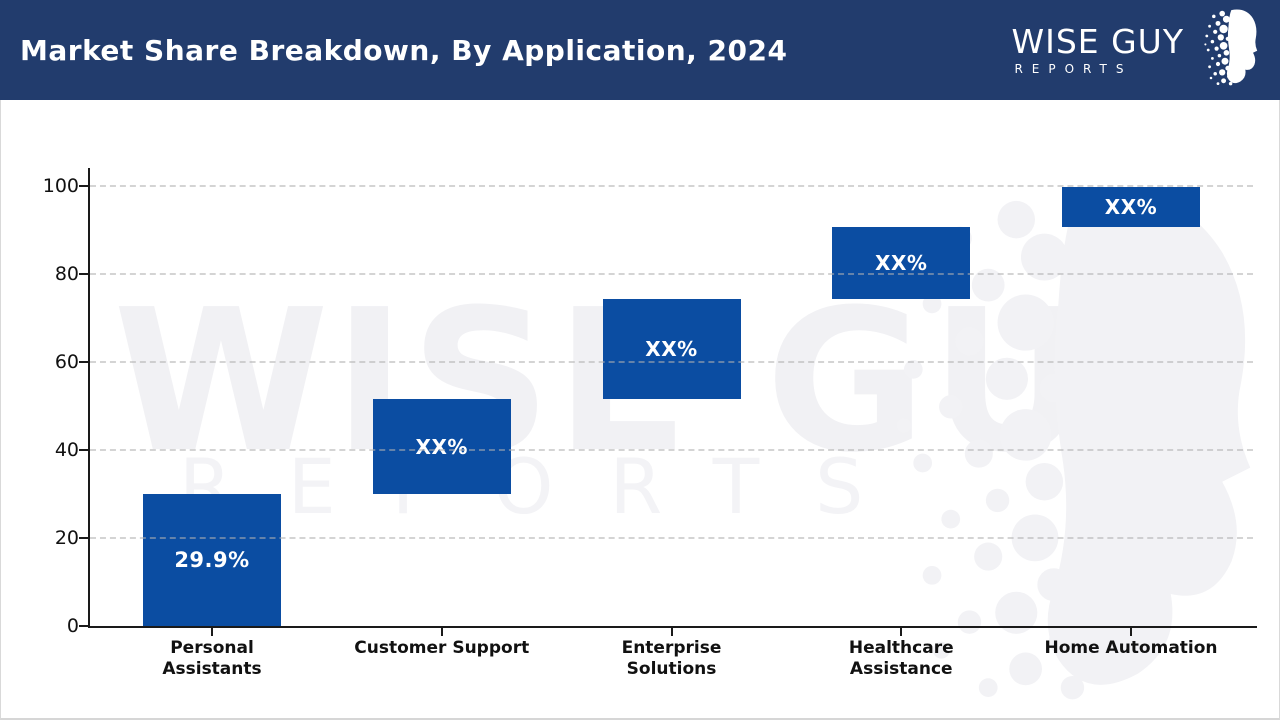 The width and height of the screenshot is (1280, 720). What do you see at coordinates (672, 627) in the screenshot?
I see `x-axis-line` at bounding box center [672, 627].